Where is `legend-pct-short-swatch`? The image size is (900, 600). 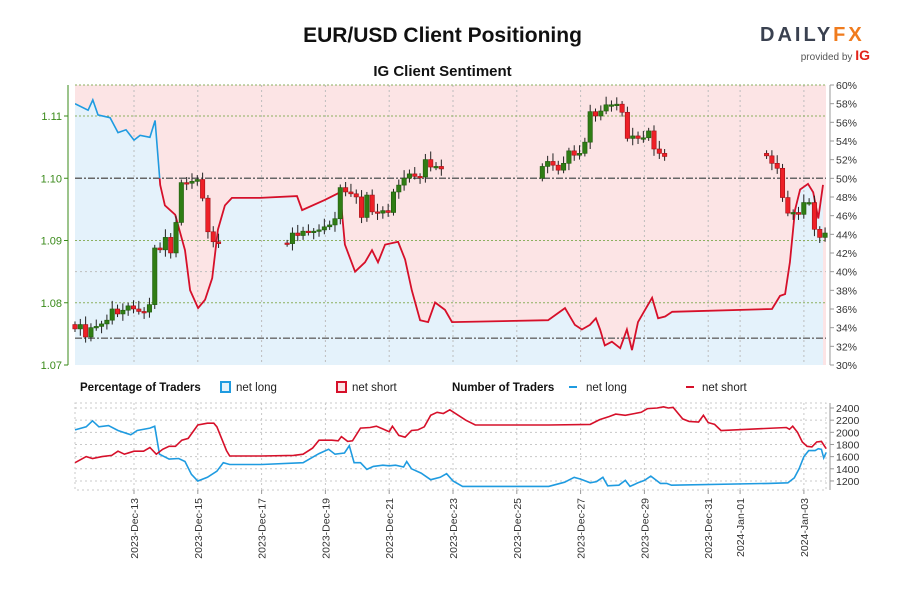
legend-pct-short-swatch is located at coordinates (341, 387).